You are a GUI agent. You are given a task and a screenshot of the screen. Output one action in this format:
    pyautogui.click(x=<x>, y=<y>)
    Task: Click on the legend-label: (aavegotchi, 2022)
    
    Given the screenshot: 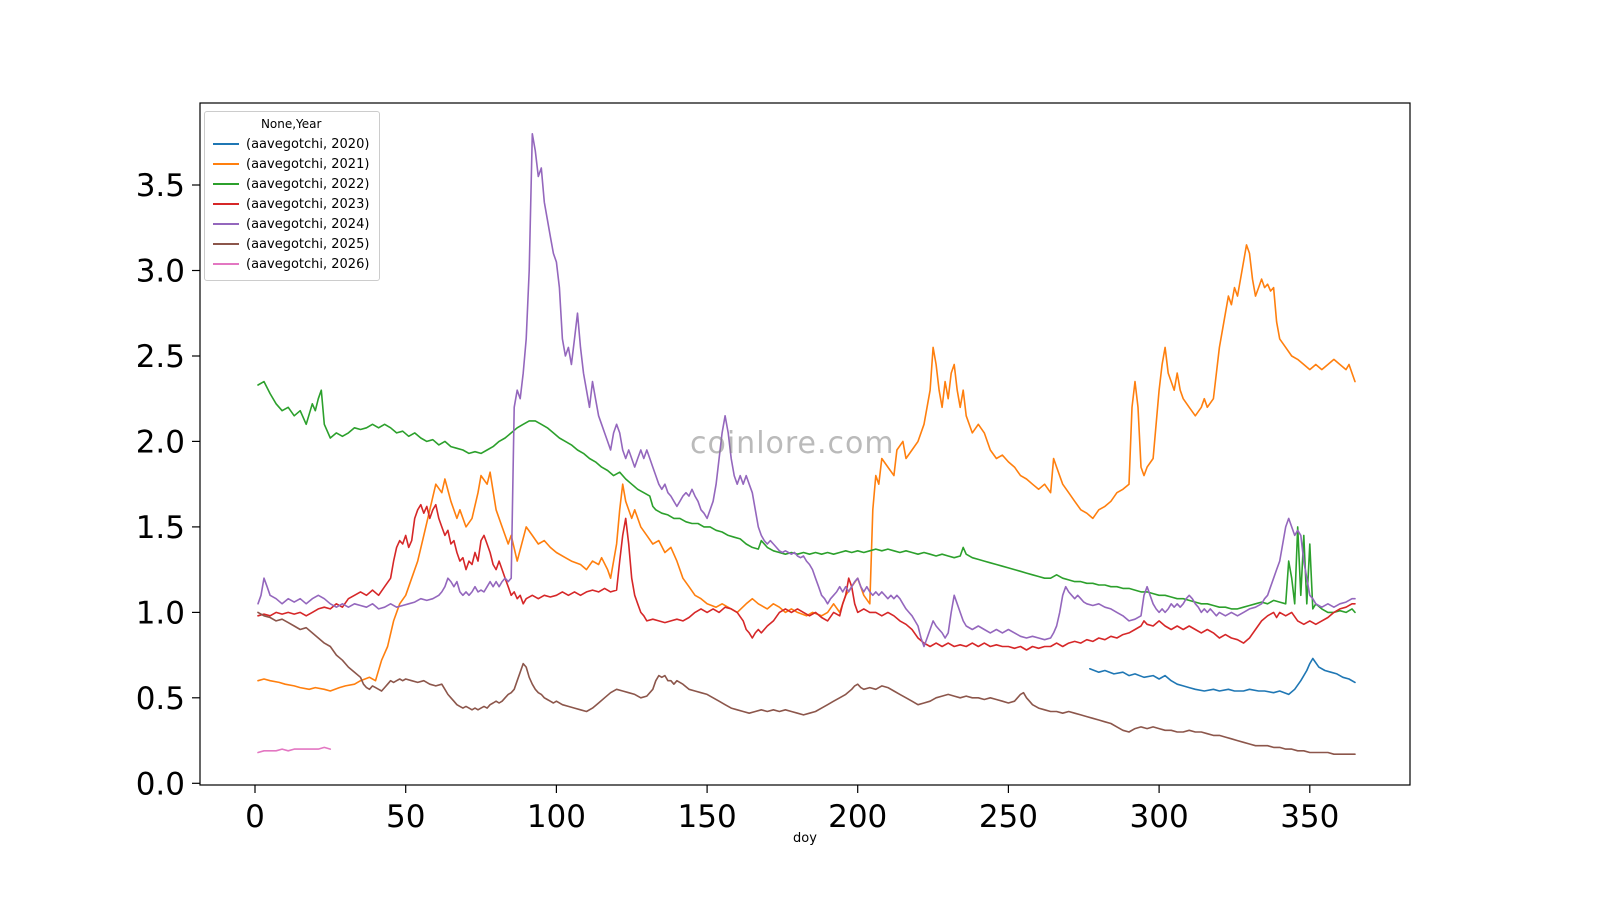 What is the action you would take?
    pyautogui.click(x=308, y=184)
    